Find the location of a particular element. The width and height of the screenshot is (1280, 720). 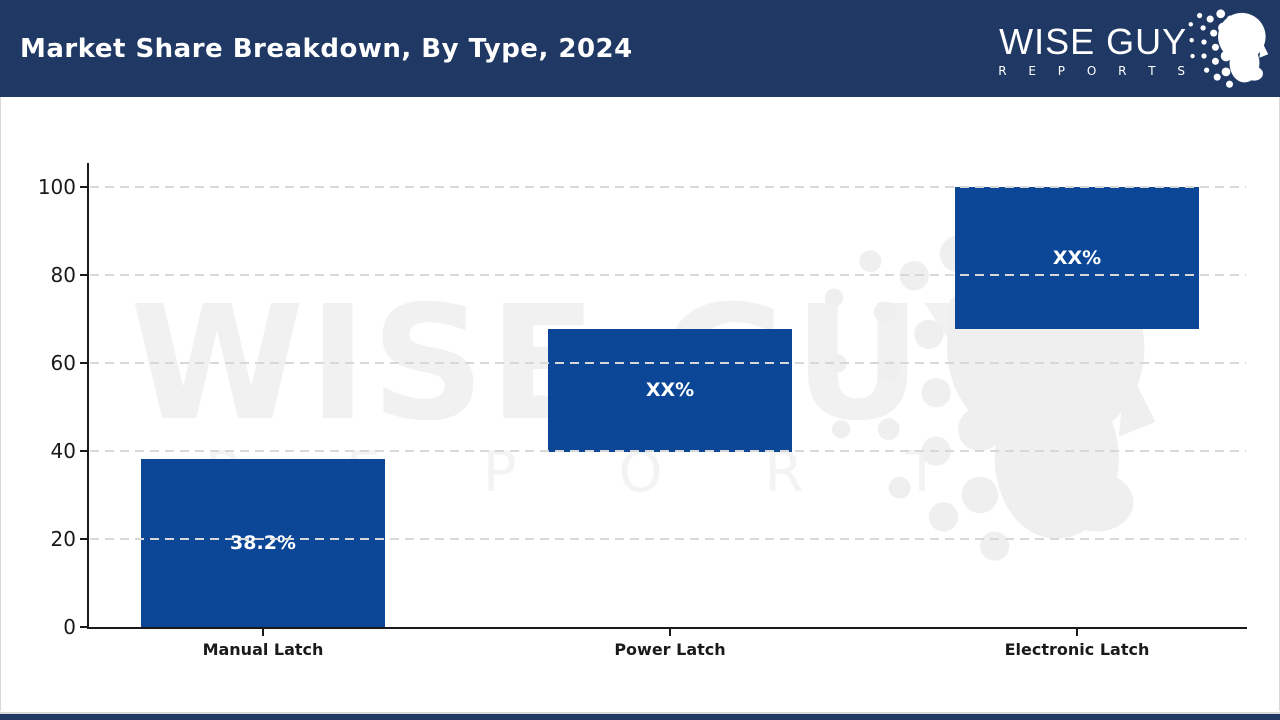

y-tick-label-0: 0 is located at coordinates (69, 627).